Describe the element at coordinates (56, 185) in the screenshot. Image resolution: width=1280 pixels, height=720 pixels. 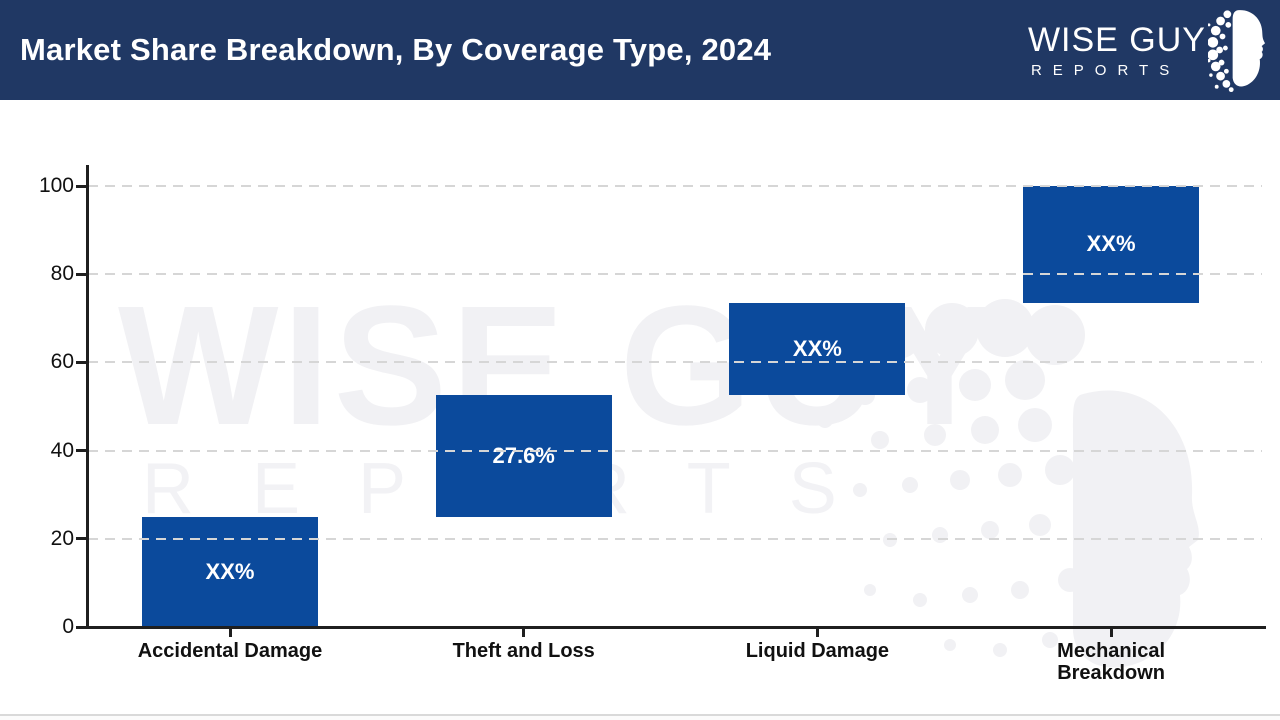
I see `y-tick-label-100: 100` at that location.